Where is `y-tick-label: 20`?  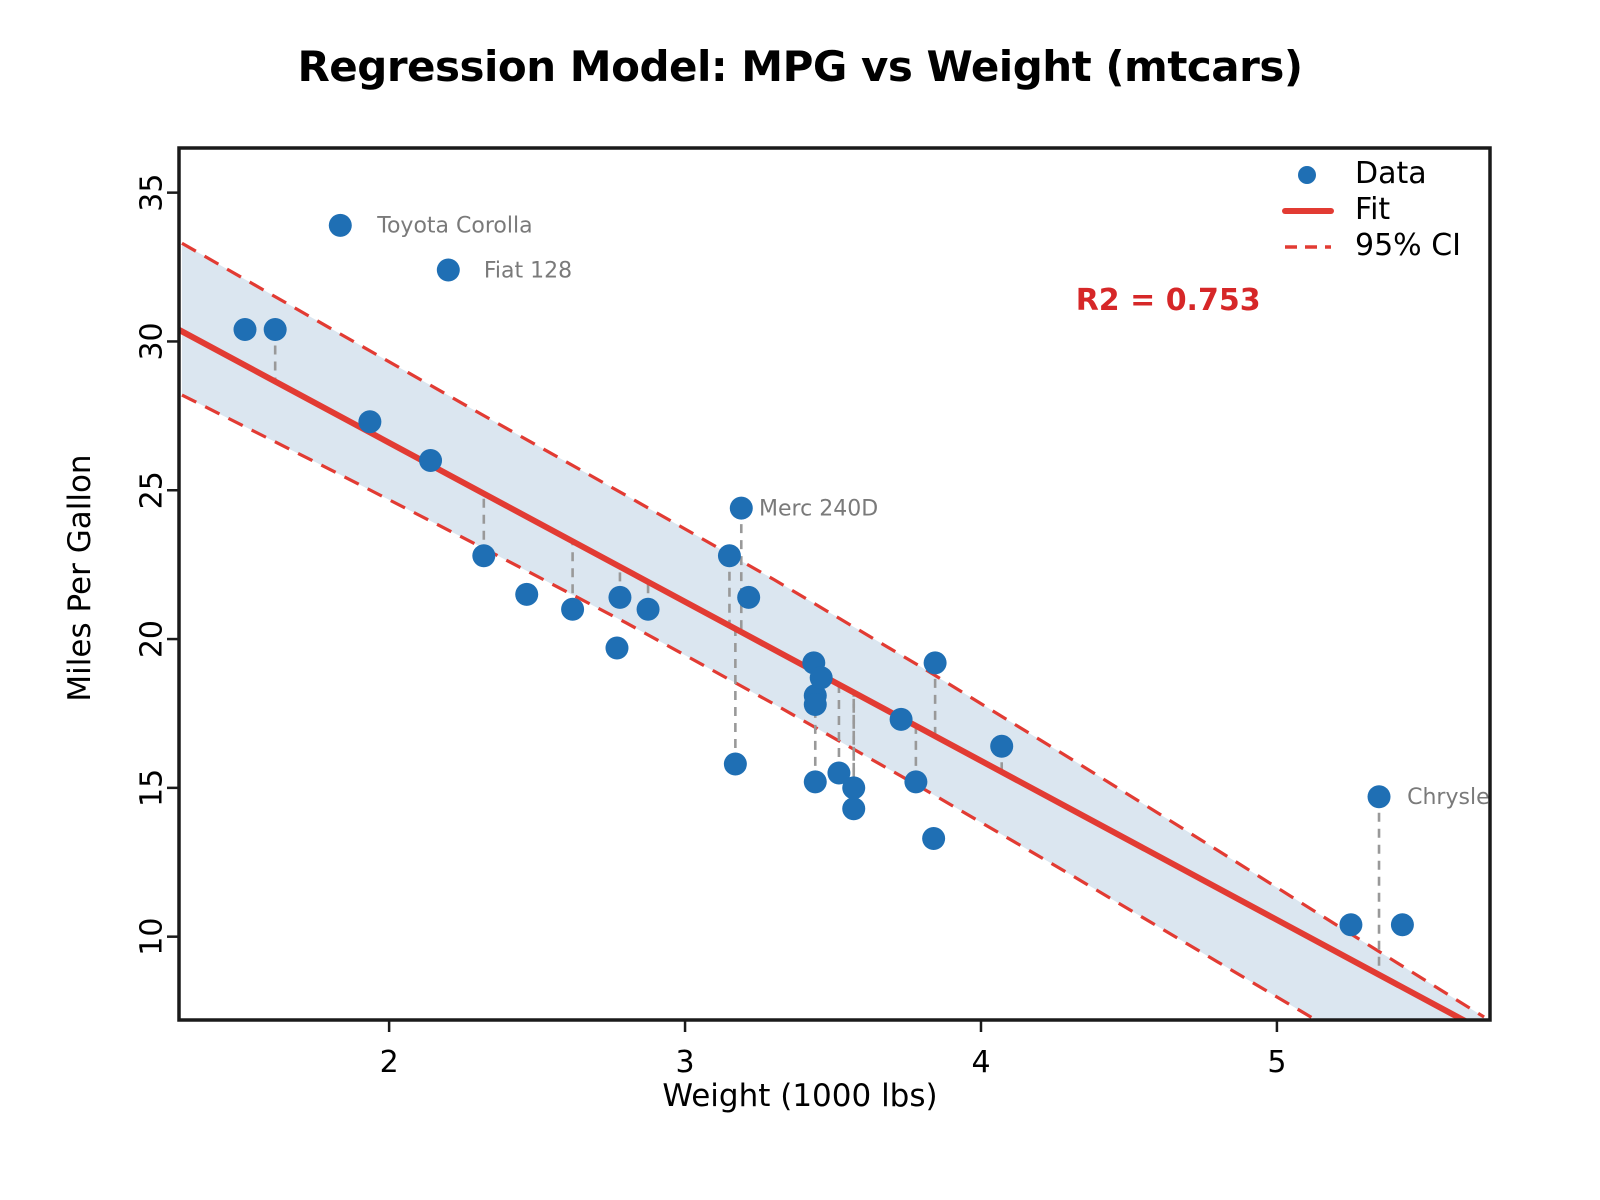 y-tick-label: 20 is located at coordinates (152, 639).